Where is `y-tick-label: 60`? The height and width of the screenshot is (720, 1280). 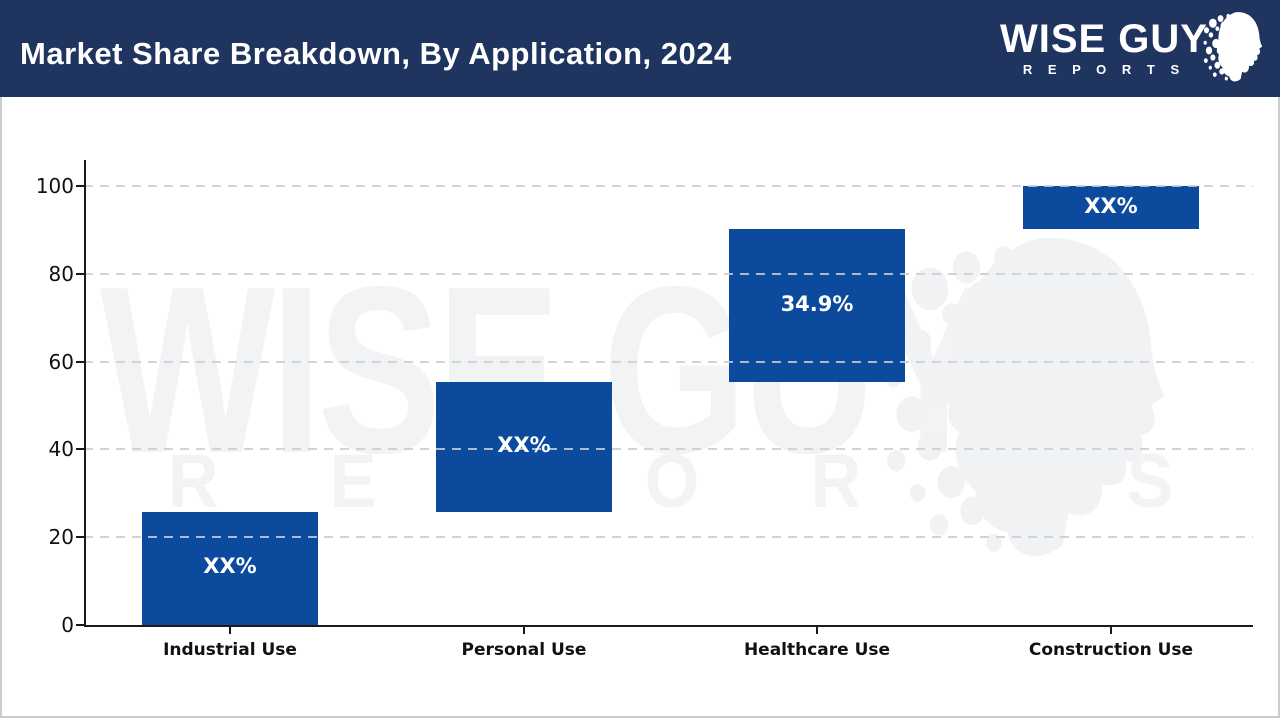
y-tick-label: 60 is located at coordinates (61, 361).